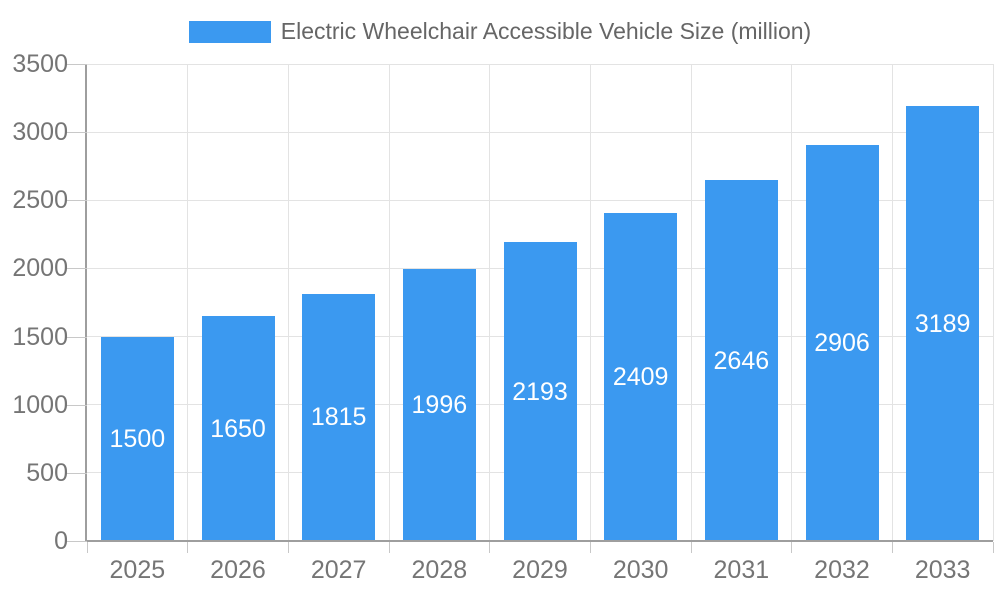 Image resolution: width=1000 pixels, height=600 pixels. I want to click on bar-value-label: 2646, so click(741, 360).